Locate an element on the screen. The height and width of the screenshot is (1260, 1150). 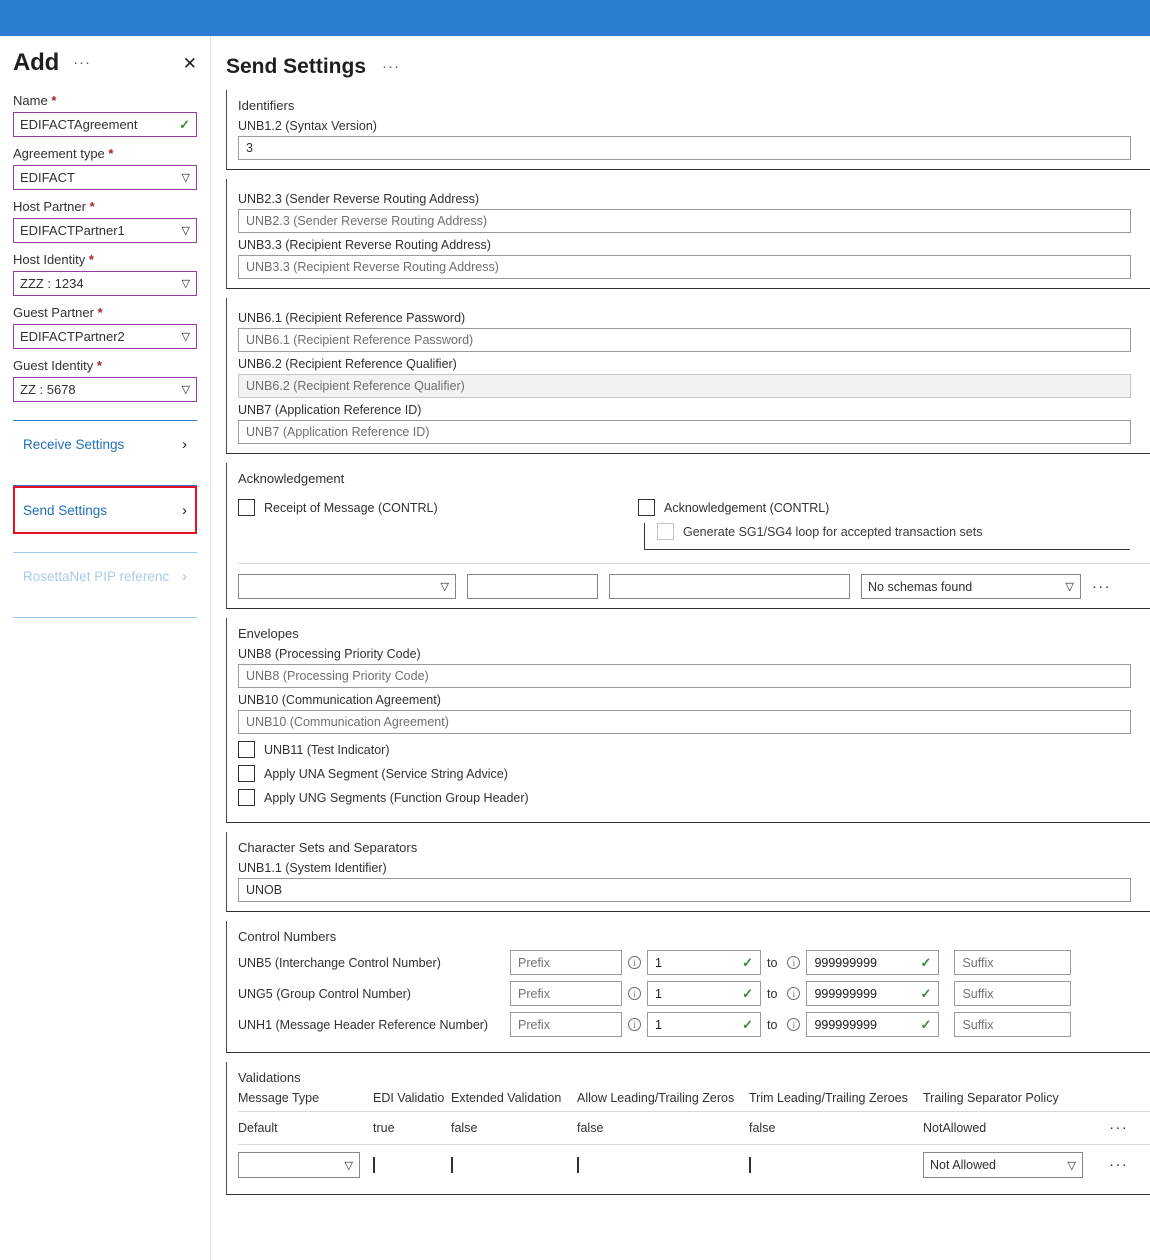
section-title: Acknowledgement is located at coordinates (291, 478).